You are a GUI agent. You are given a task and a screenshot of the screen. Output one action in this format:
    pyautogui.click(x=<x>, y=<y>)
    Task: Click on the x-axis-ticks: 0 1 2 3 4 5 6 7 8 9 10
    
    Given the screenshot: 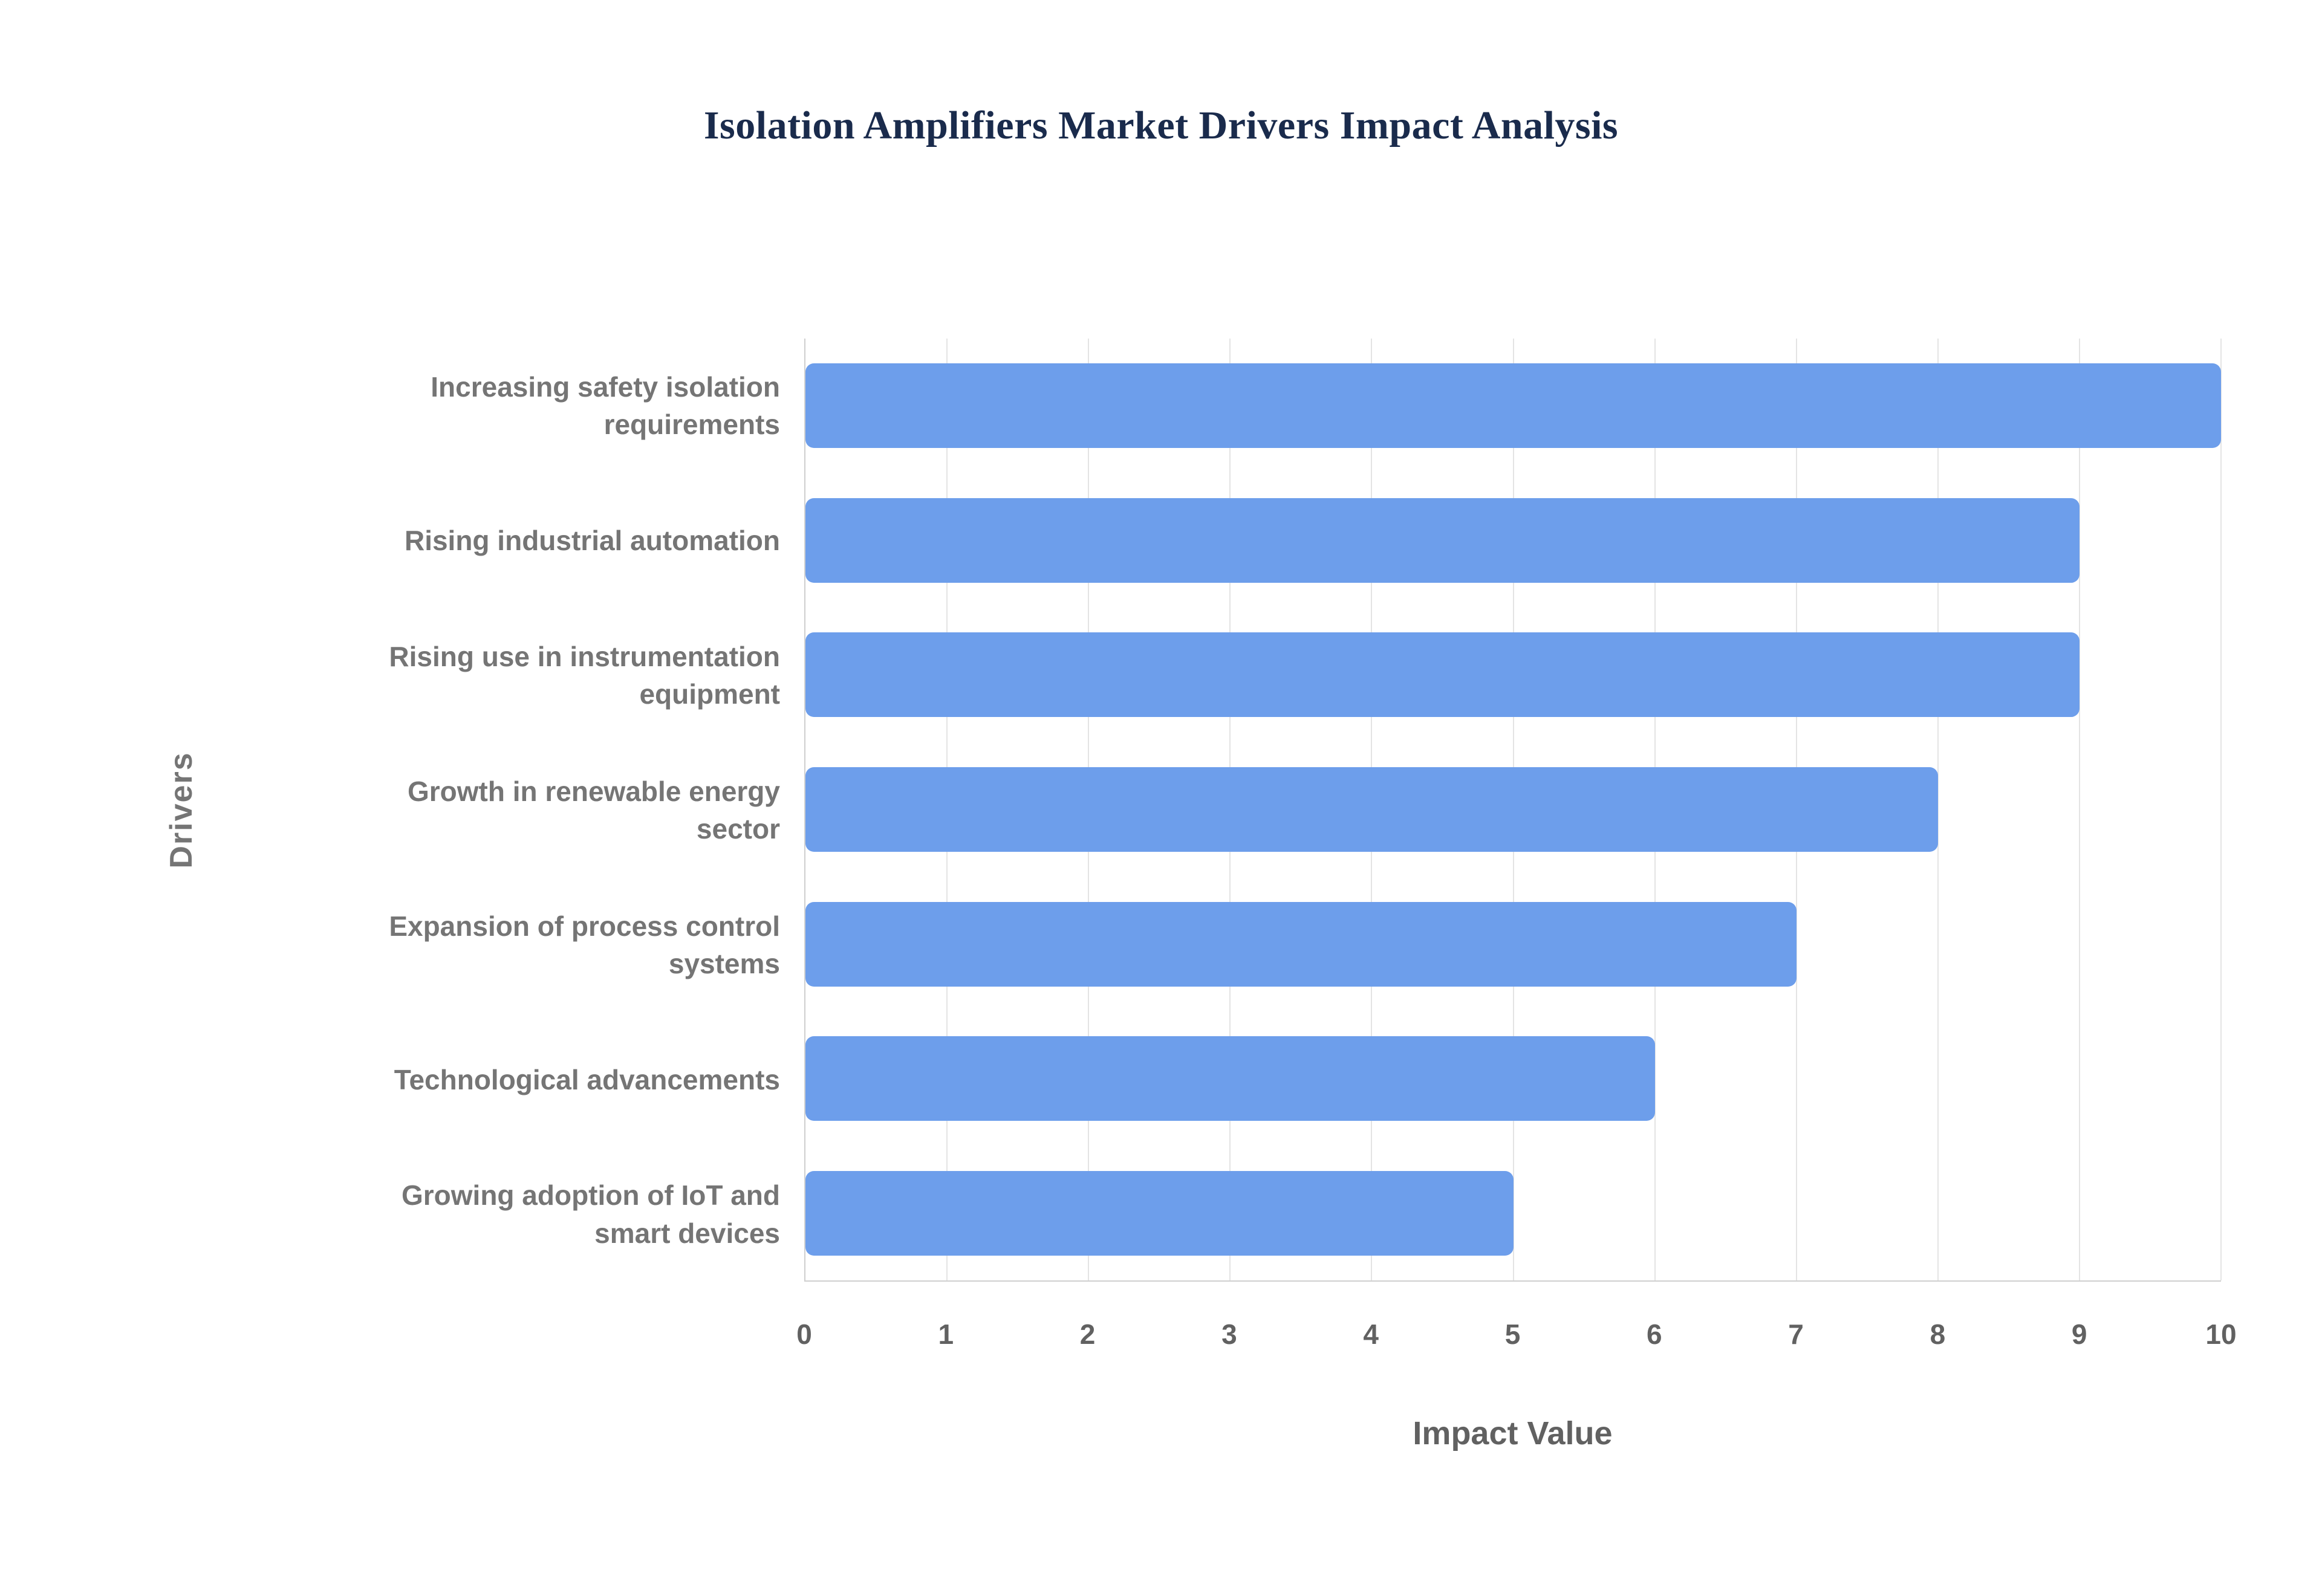 What is the action you would take?
    pyautogui.click(x=1516, y=1336)
    